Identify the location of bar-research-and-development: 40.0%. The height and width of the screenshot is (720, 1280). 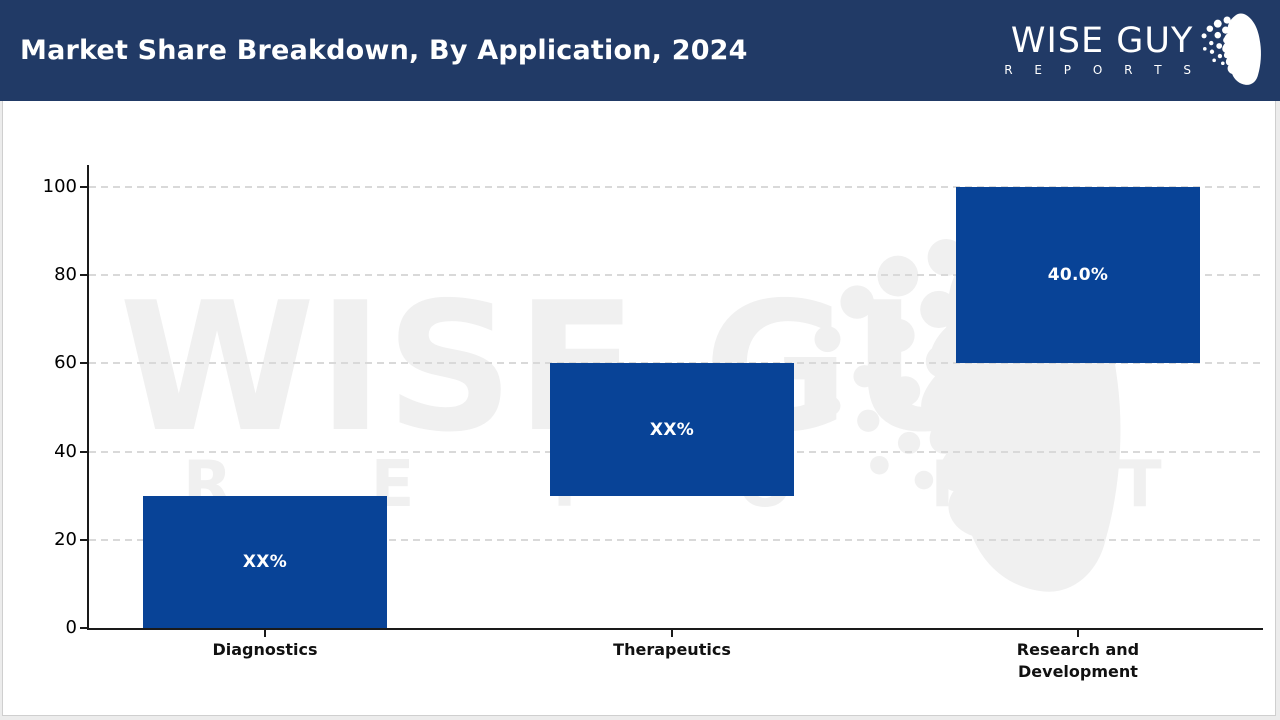
(1077, 275).